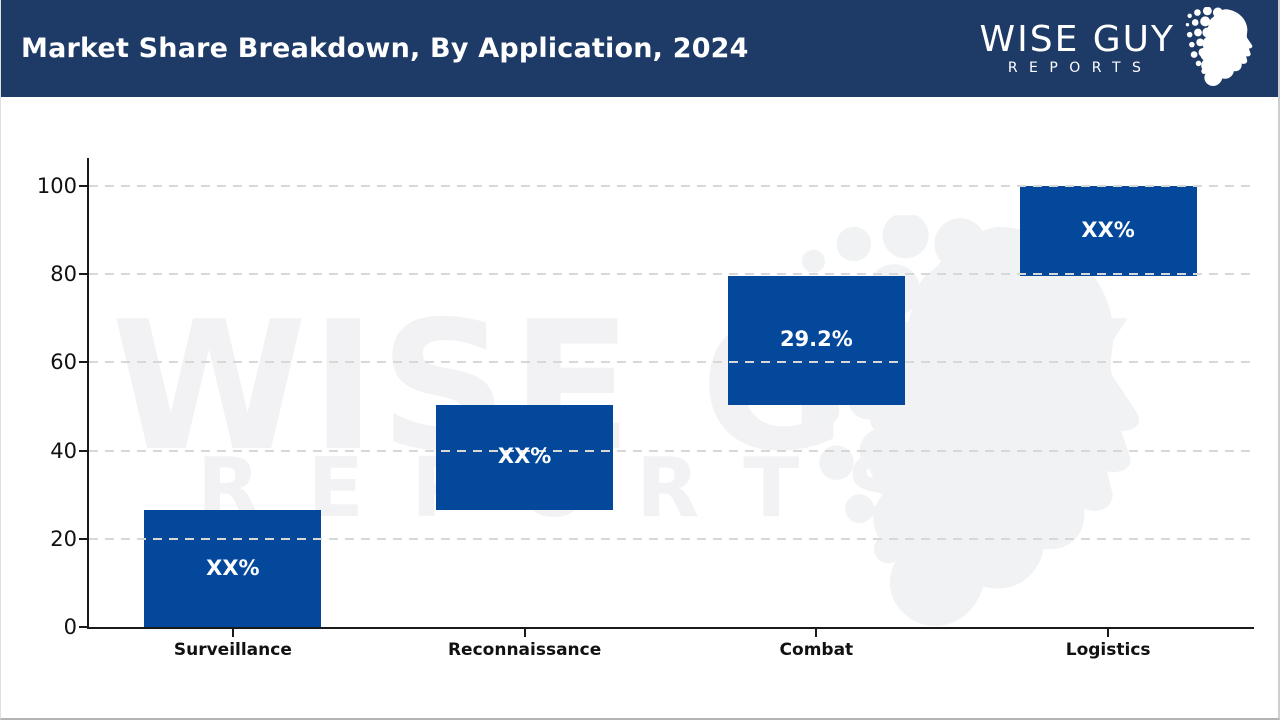 The height and width of the screenshot is (720, 1280). What do you see at coordinates (816, 339) in the screenshot?
I see `bar-value-label: 29.2%` at bounding box center [816, 339].